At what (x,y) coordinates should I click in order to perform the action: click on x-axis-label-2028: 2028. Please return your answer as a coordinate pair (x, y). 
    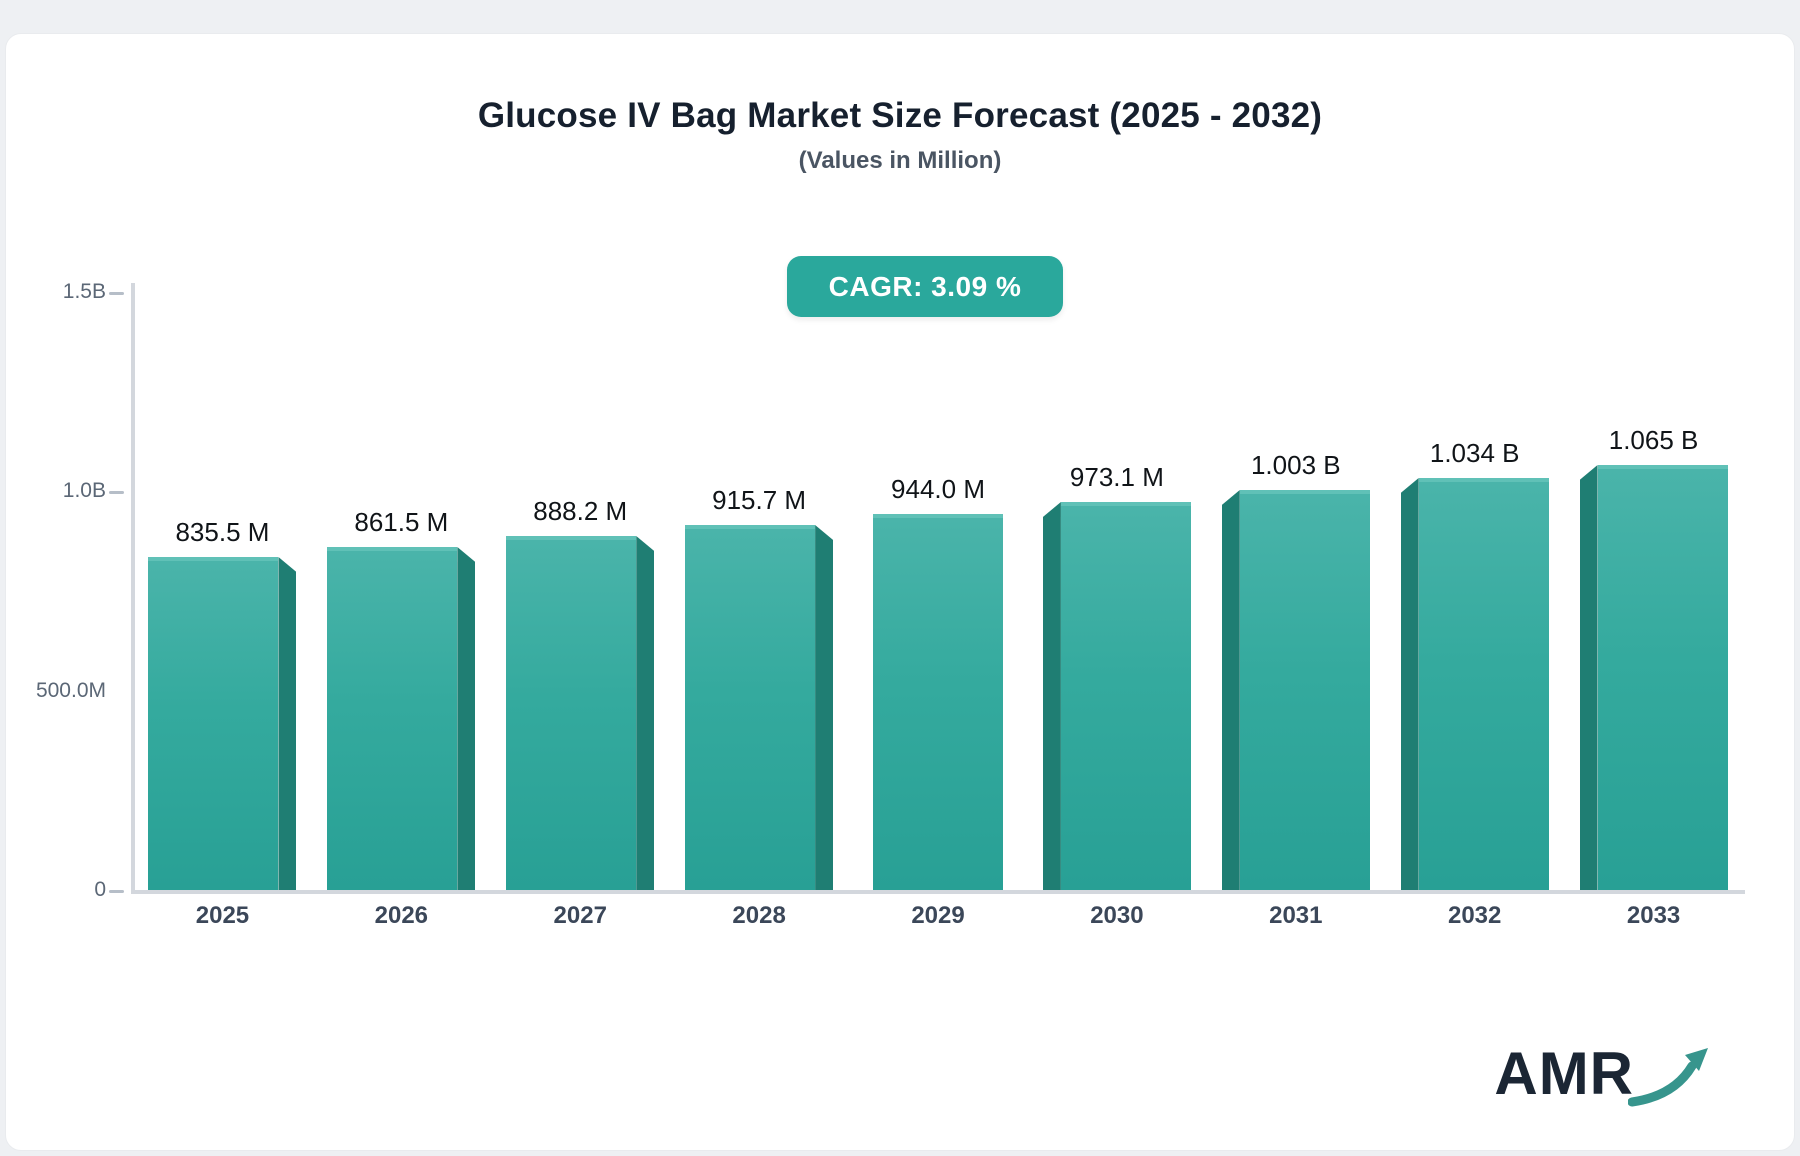
    Looking at the image, I should click on (759, 915).